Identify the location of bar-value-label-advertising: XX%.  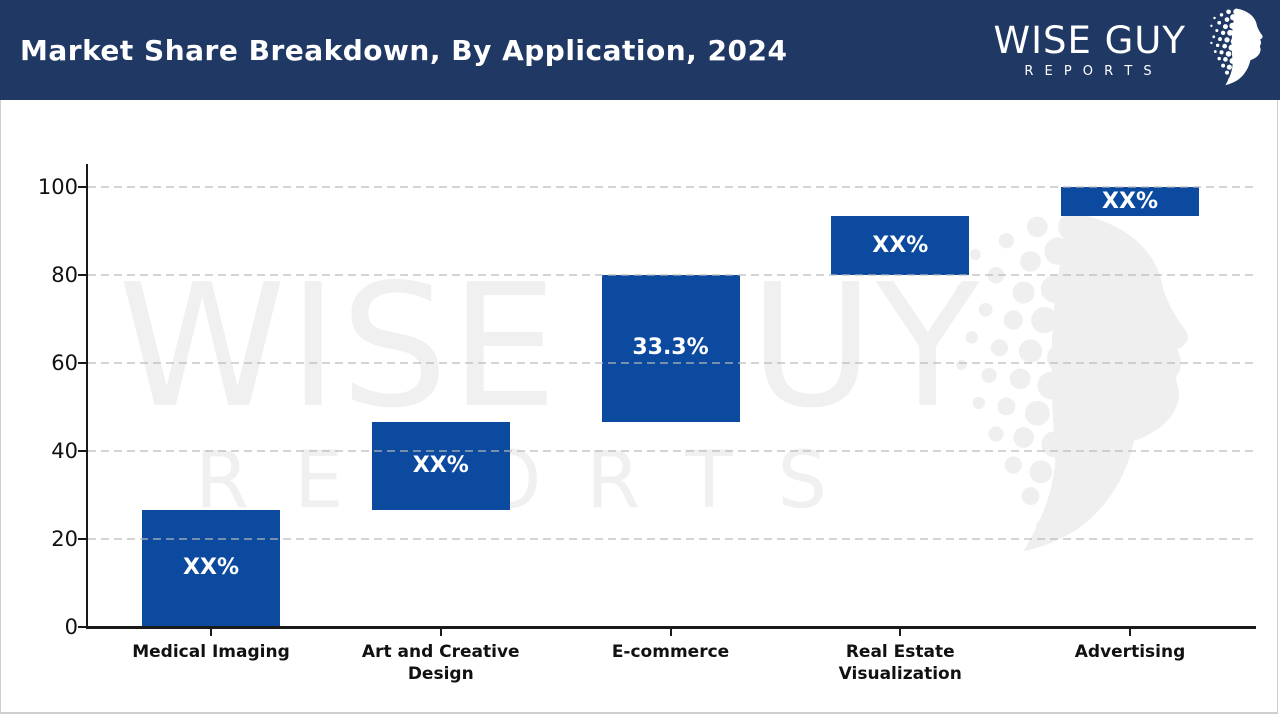
(1130, 201).